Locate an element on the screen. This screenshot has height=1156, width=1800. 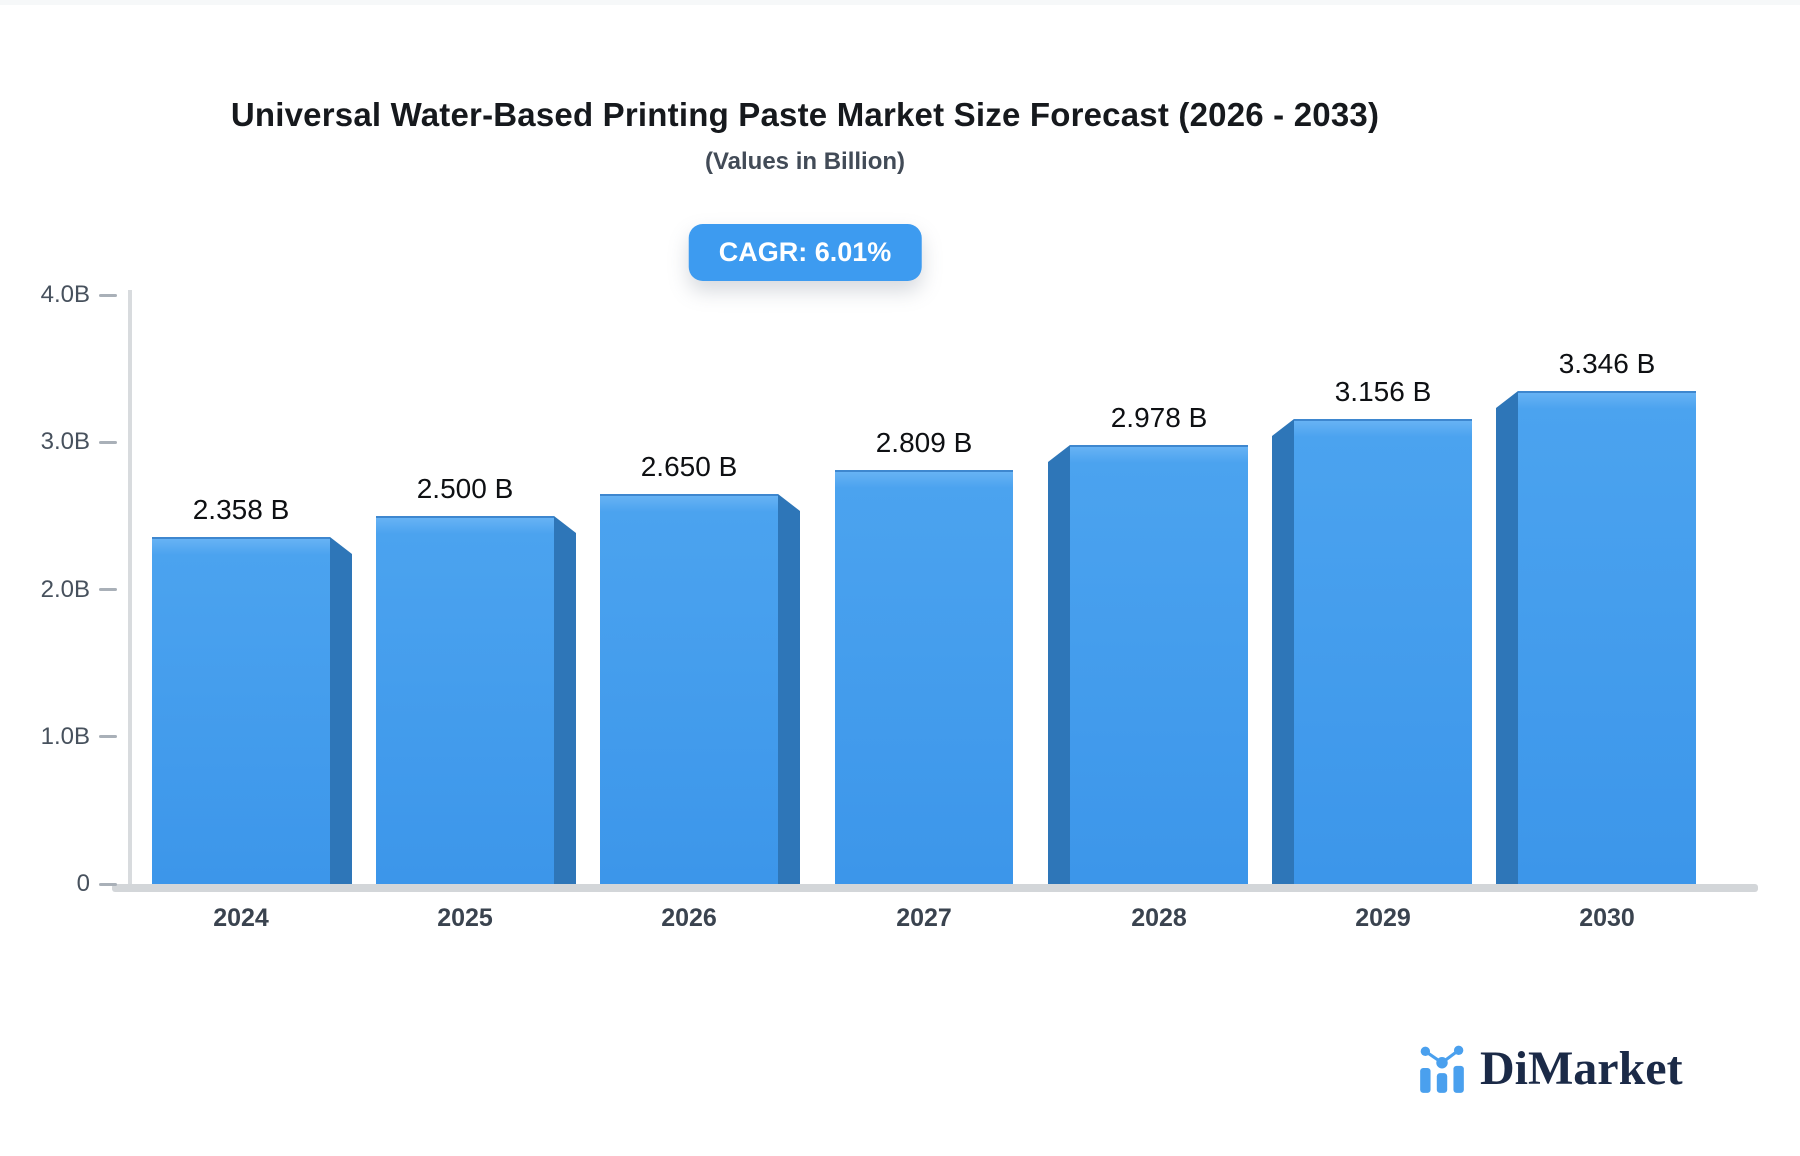
bar-value-label: 2.978 B is located at coordinates (1159, 417).